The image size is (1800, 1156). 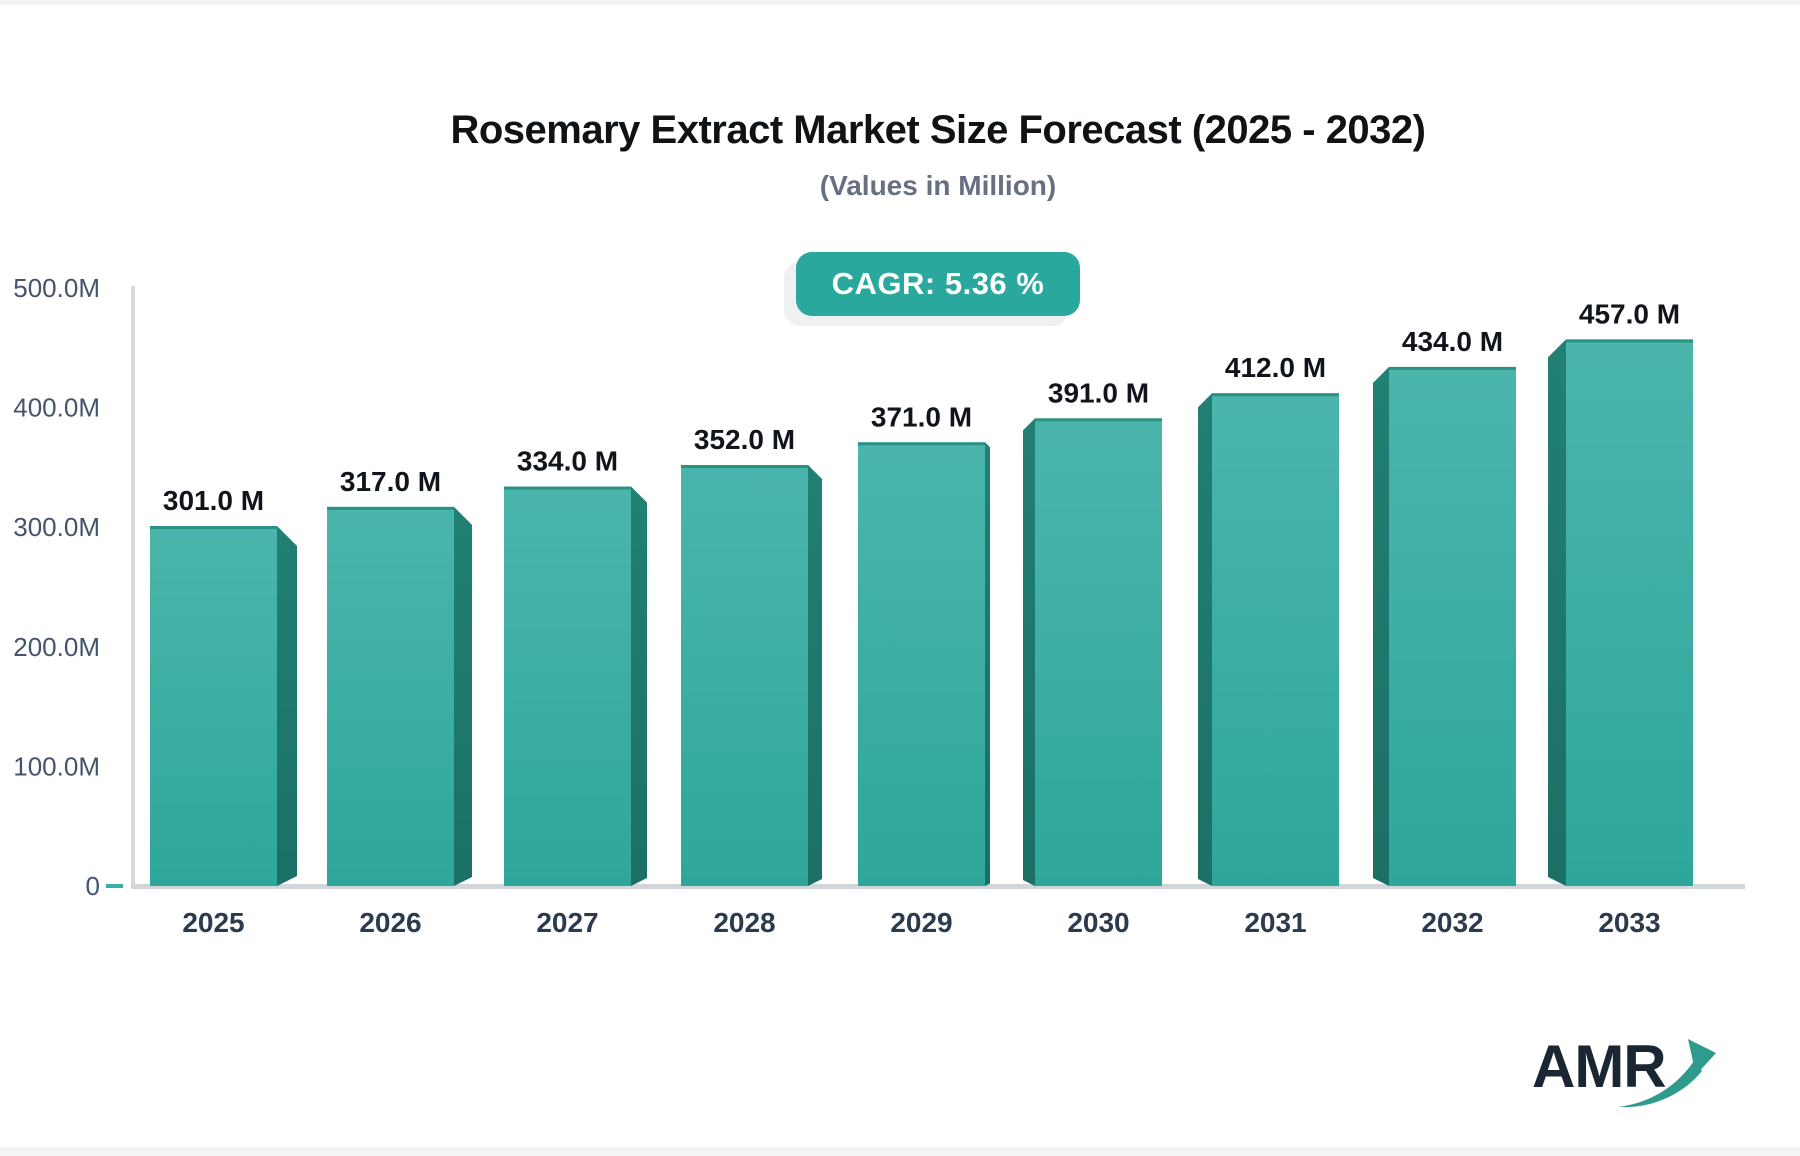 I want to click on bar-value-label: 334.0 M, so click(x=567, y=461).